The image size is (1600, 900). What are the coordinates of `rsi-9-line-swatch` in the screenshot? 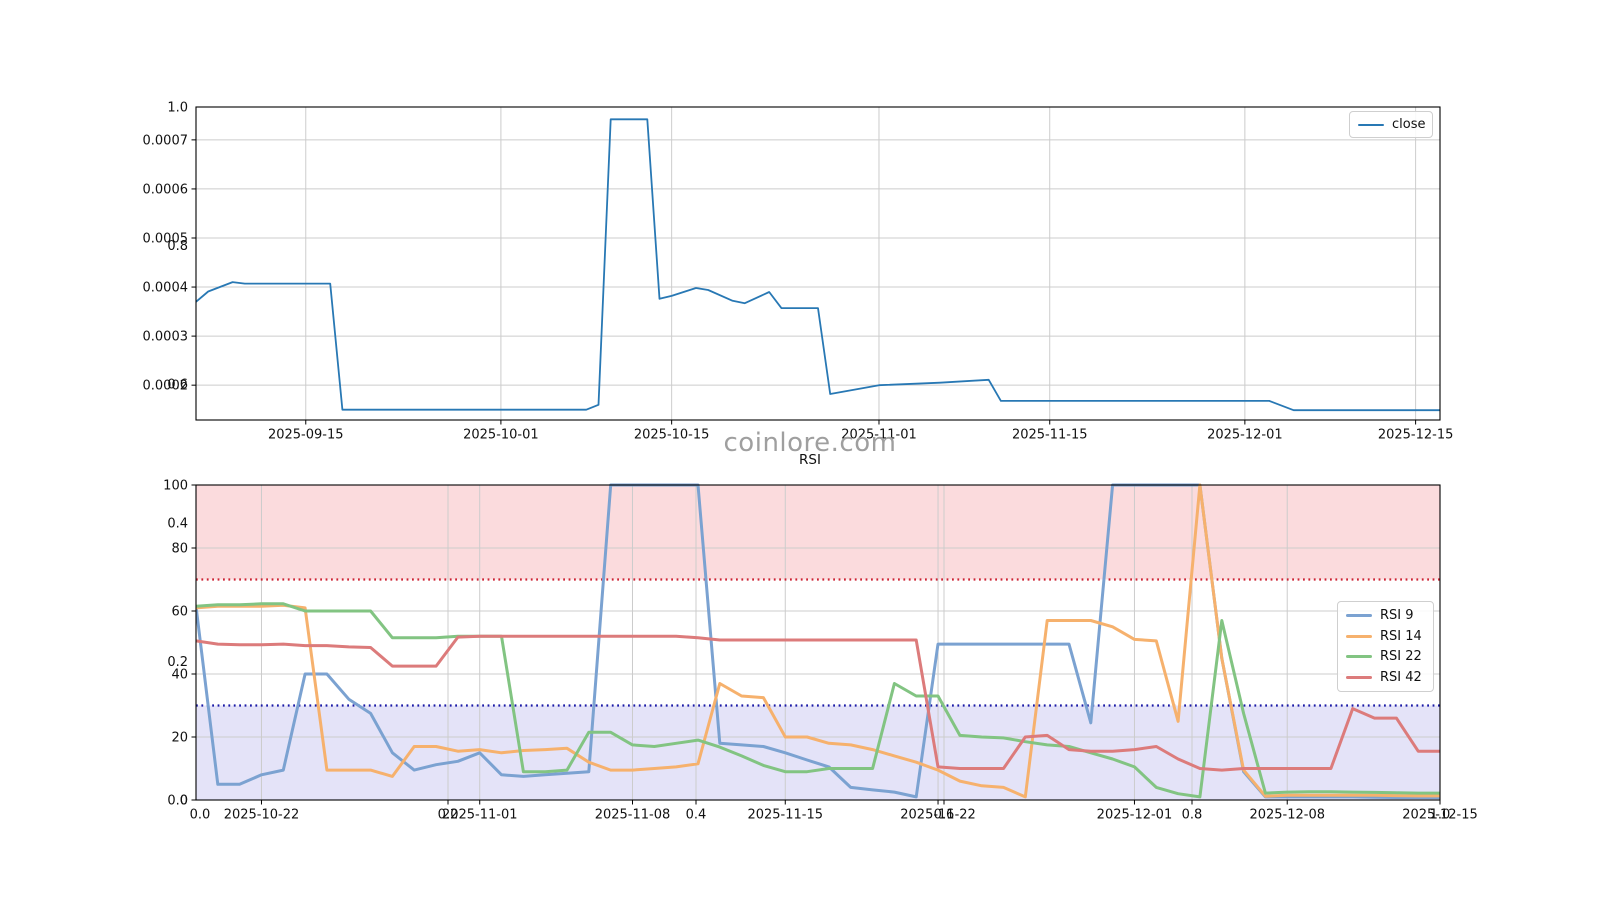 It's located at (1359, 616).